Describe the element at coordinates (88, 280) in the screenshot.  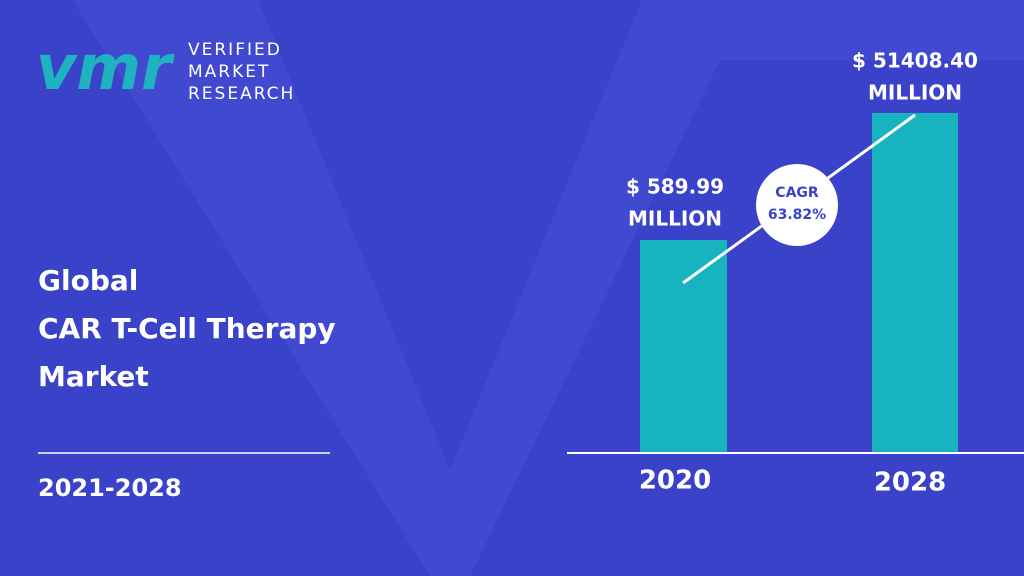
I see `title-line: Global` at that location.